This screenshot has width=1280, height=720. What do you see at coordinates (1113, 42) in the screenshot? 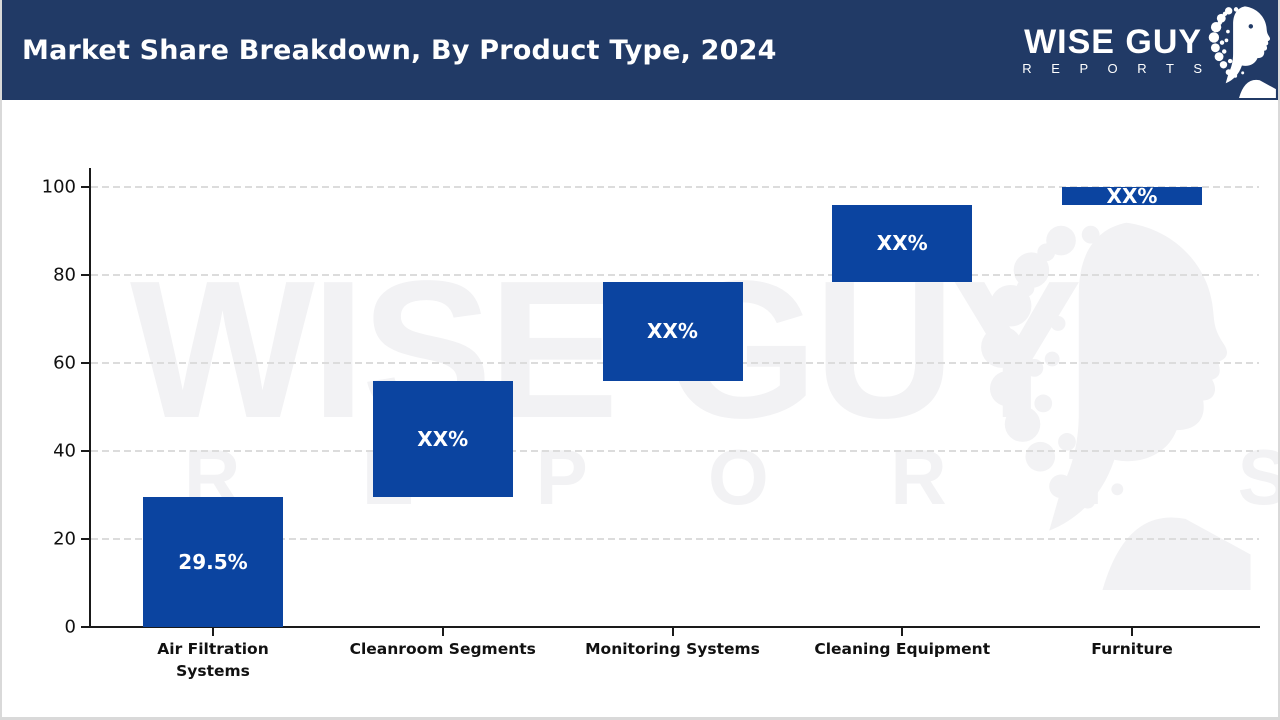
I see `brand-wordmark: WISE GUY` at bounding box center [1113, 42].